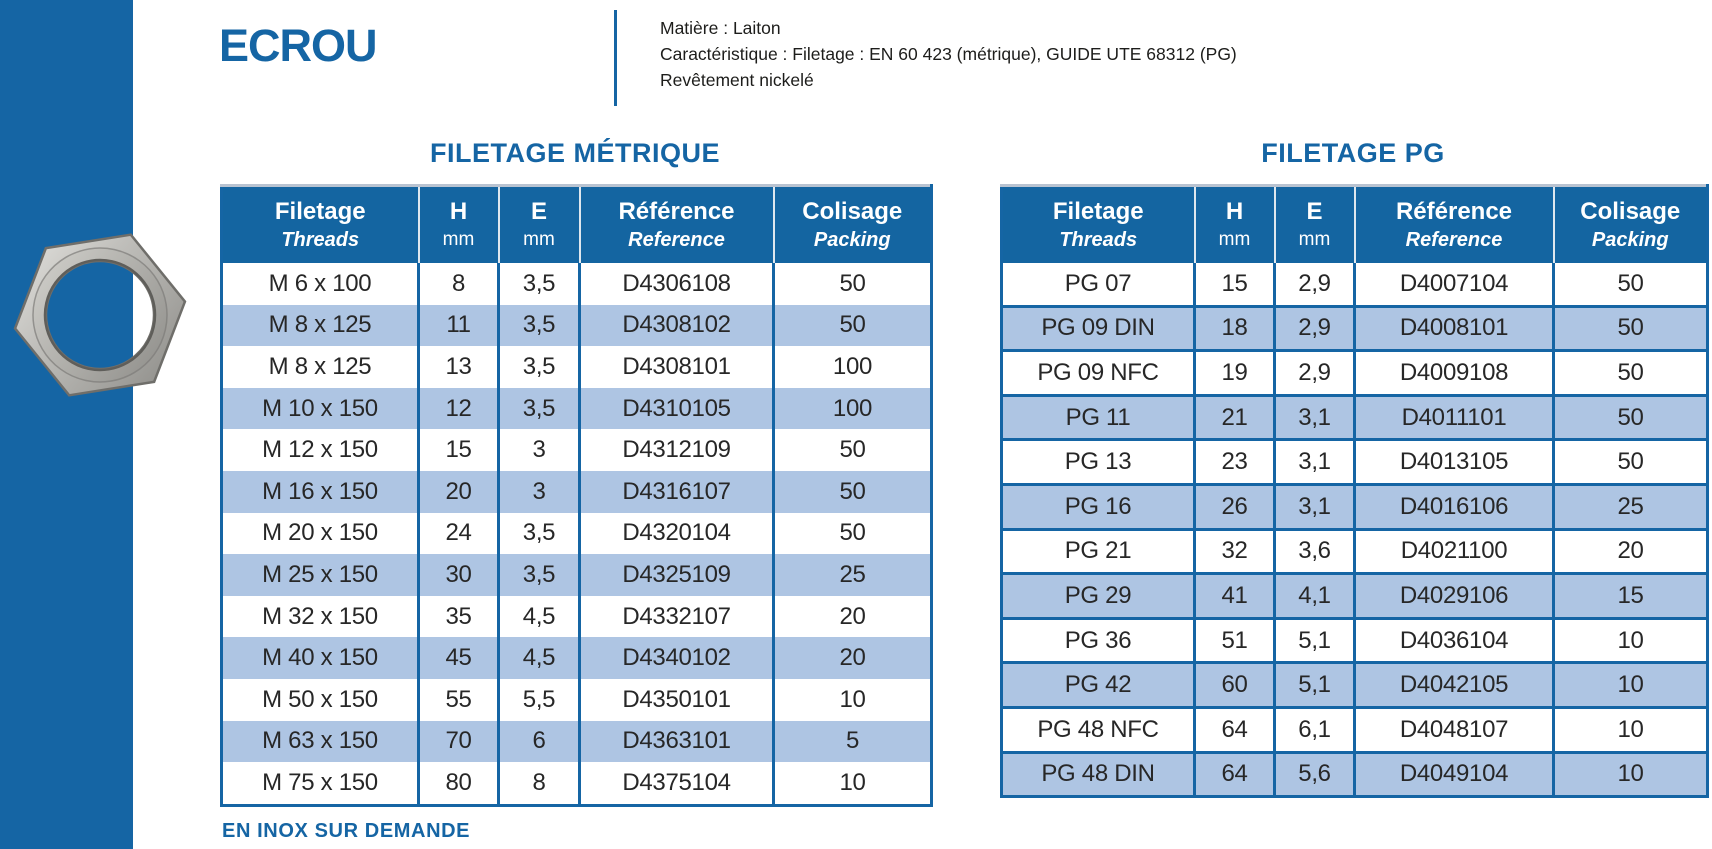  What do you see at coordinates (852, 575) in the screenshot?
I see `table-cell: 25` at bounding box center [852, 575].